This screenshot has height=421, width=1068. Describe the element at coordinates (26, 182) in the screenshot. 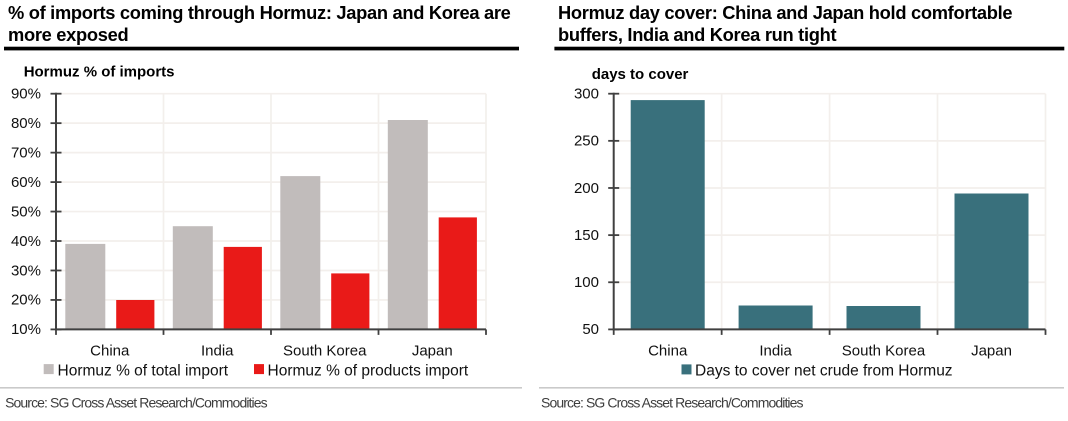

I see `svg-text: 60%` at that location.